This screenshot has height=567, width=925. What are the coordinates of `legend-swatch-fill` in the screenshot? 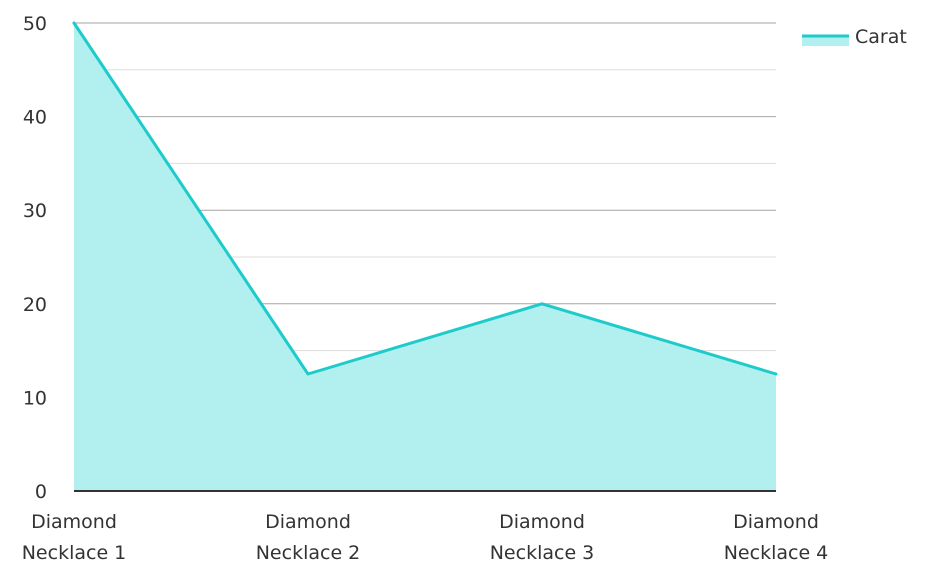 It's located at (825, 41).